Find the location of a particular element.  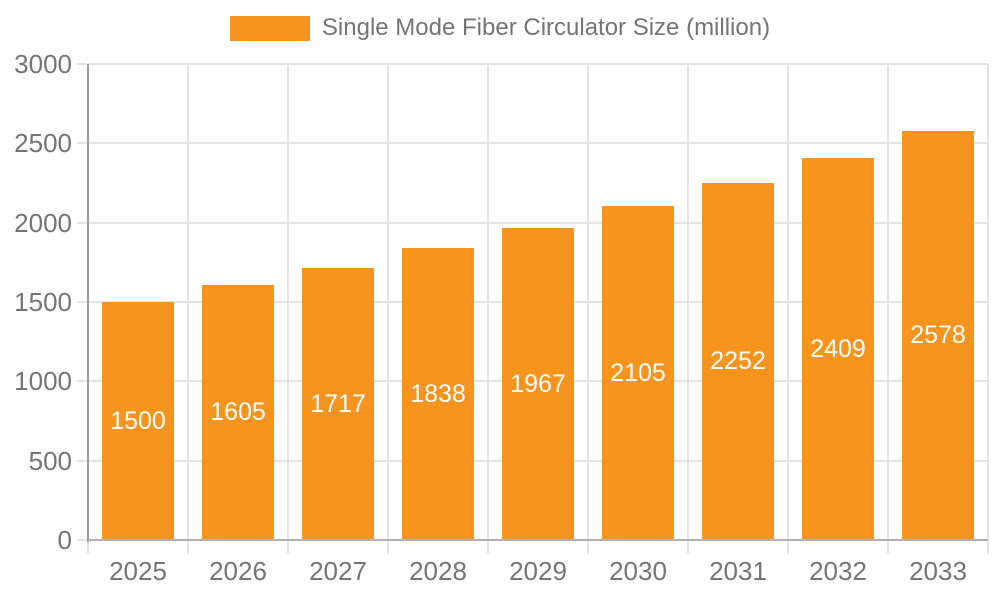

bar-value-label: 1605 is located at coordinates (238, 412).